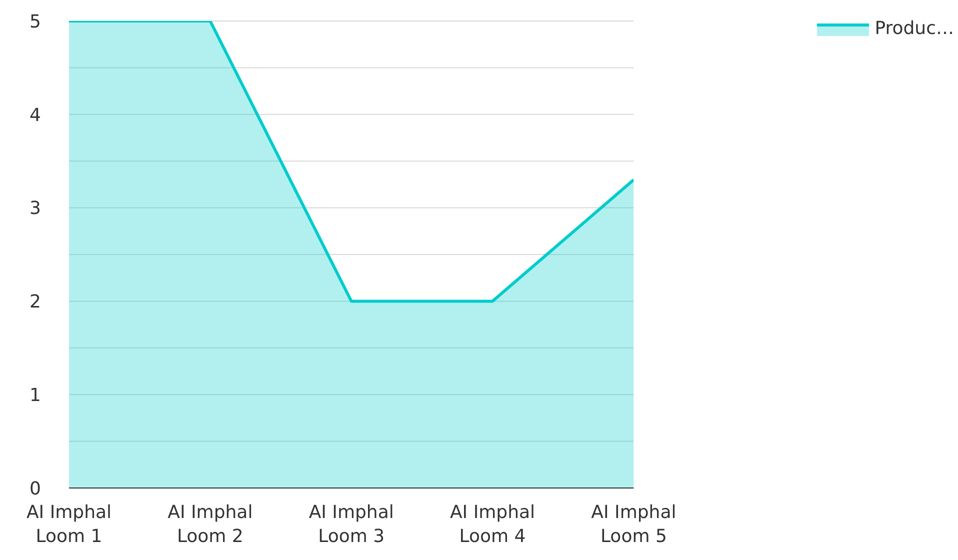 The height and width of the screenshot is (560, 958). What do you see at coordinates (35, 115) in the screenshot?
I see `y-tick-label: 4` at bounding box center [35, 115].